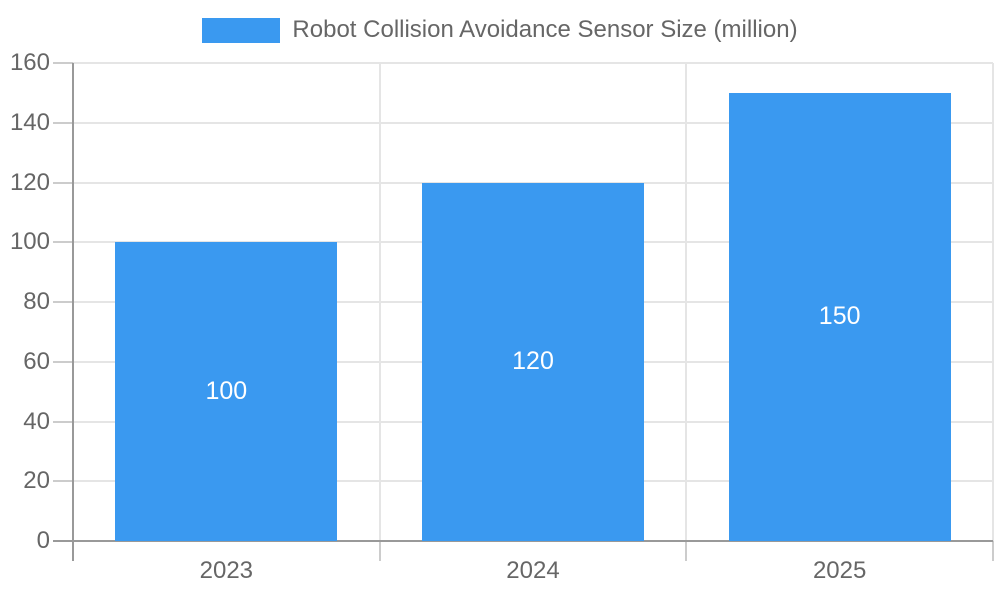  Describe the element at coordinates (29, 122) in the screenshot. I see `y-tick-label: 140` at that location.